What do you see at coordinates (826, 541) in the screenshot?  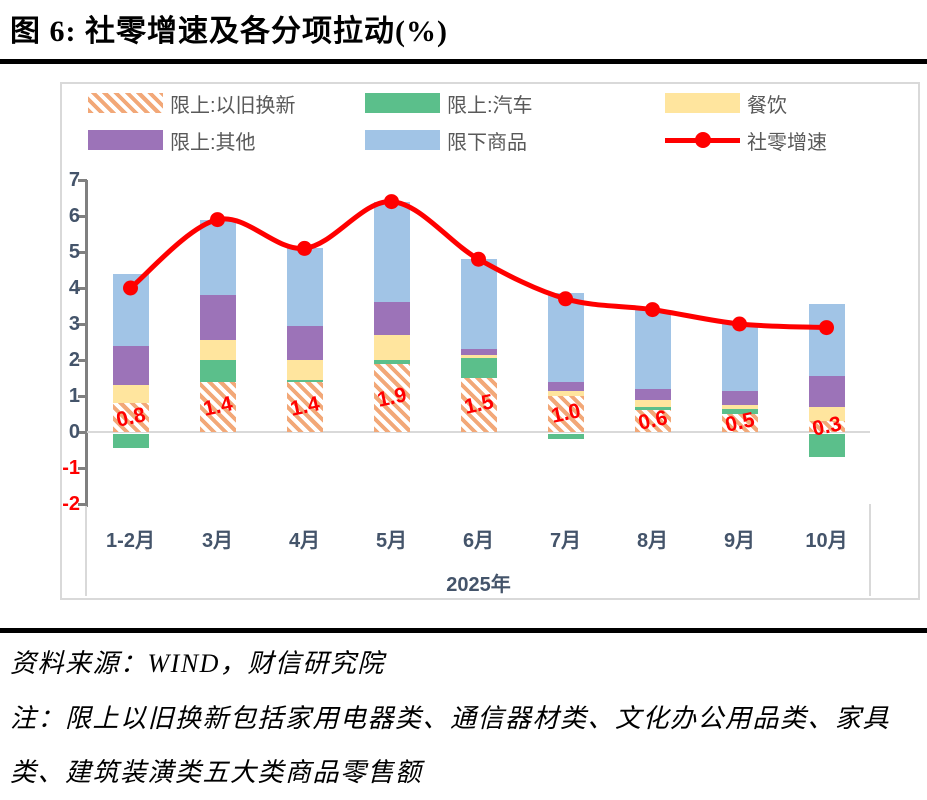 I see `x-axis-label: 10月` at bounding box center [826, 541].